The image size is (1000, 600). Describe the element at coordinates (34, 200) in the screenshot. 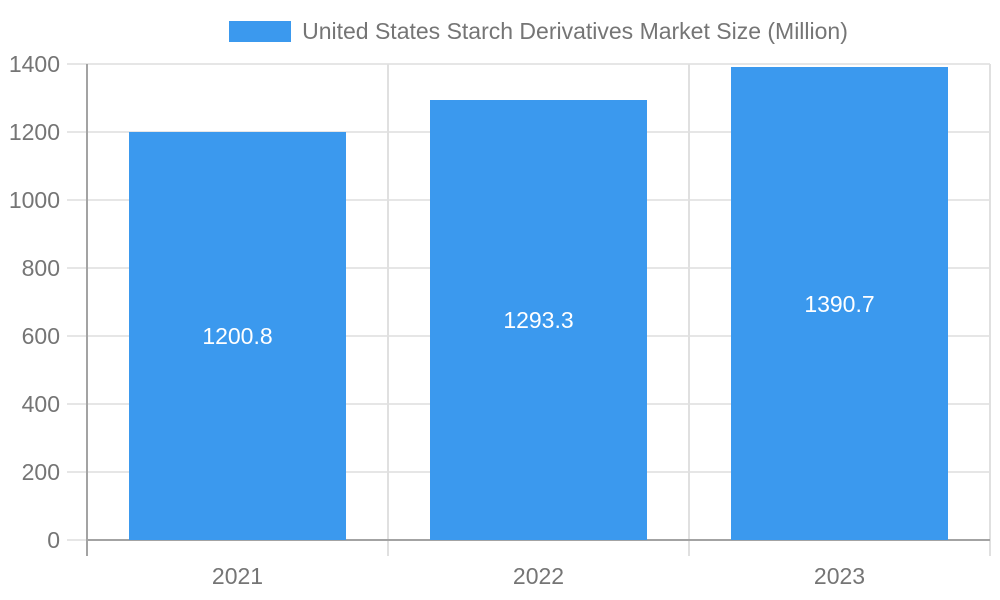

I see `y-axis-tick-label: 1000` at that location.